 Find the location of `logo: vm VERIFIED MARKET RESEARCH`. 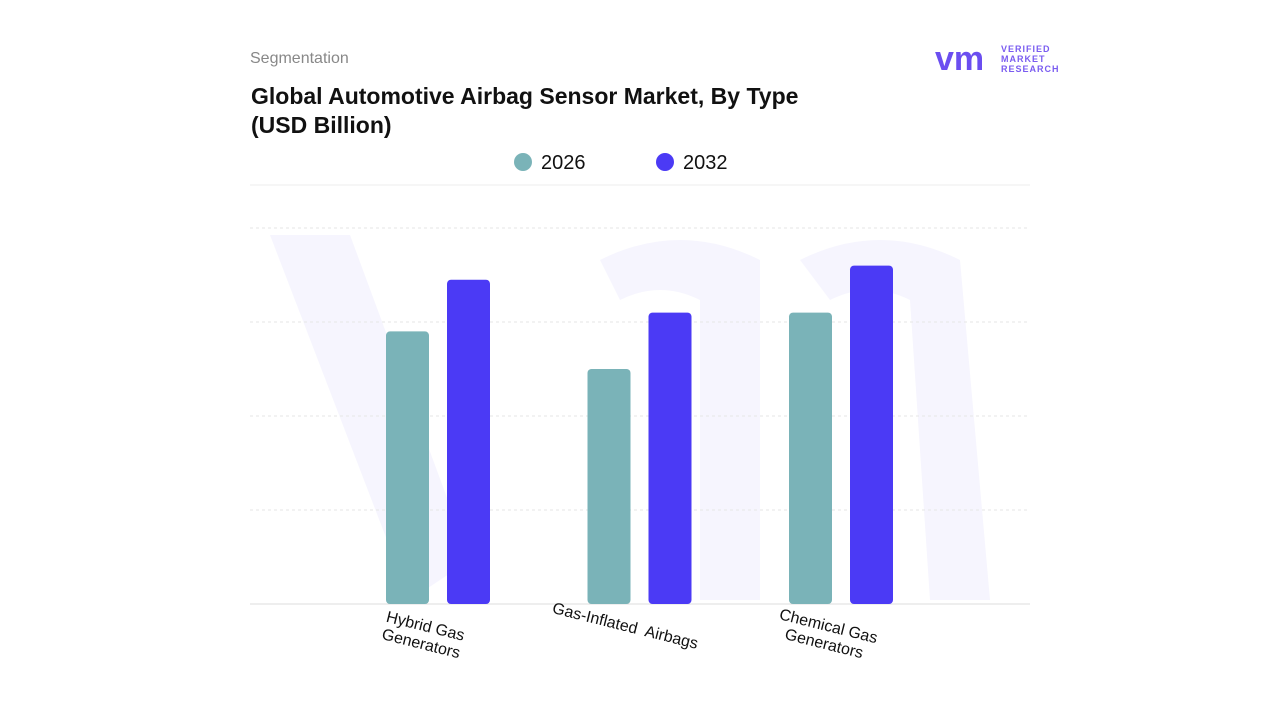

logo: vm VERIFIED MARKET RESEARCH is located at coordinates (997, 59).